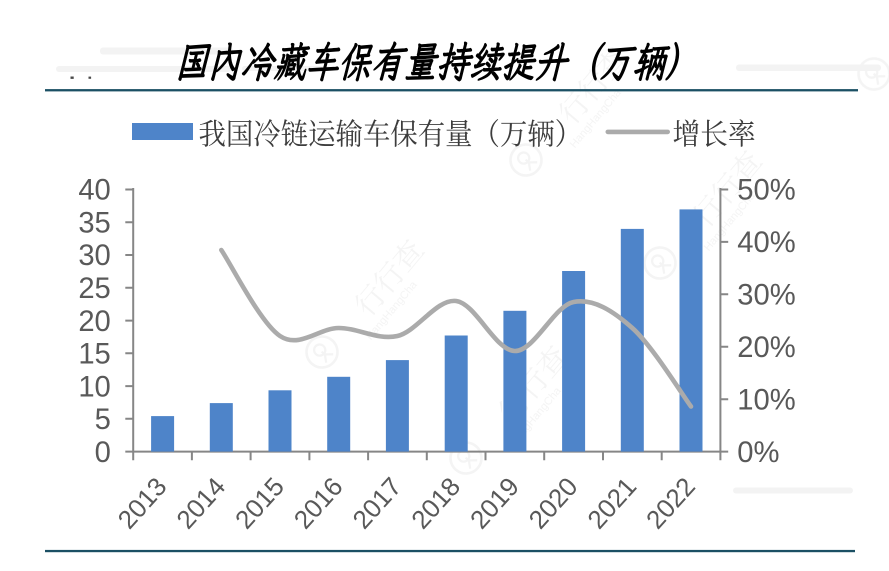 This screenshot has width=889, height=571. I want to click on svg-text: 35, so click(94, 224).